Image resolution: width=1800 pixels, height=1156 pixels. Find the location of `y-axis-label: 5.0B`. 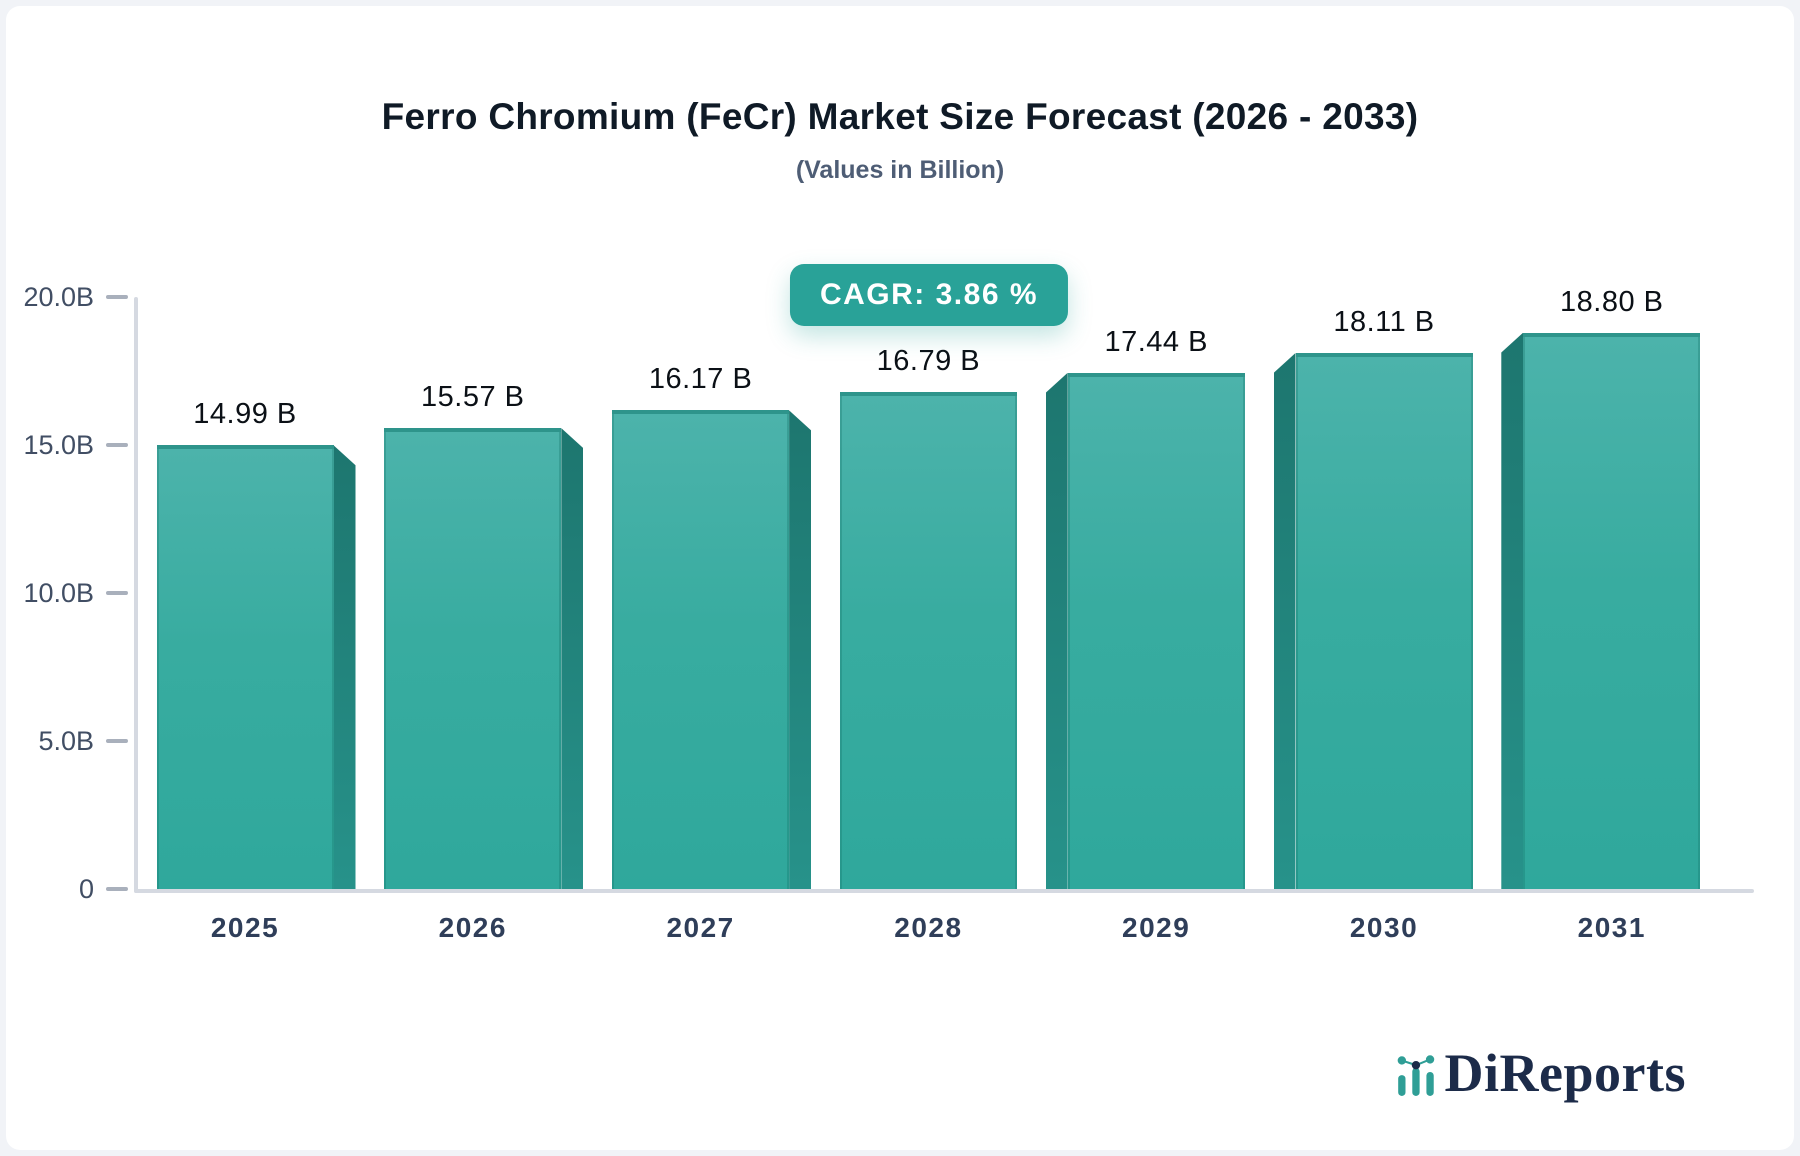

y-axis-label: 5.0B is located at coordinates (66, 741).